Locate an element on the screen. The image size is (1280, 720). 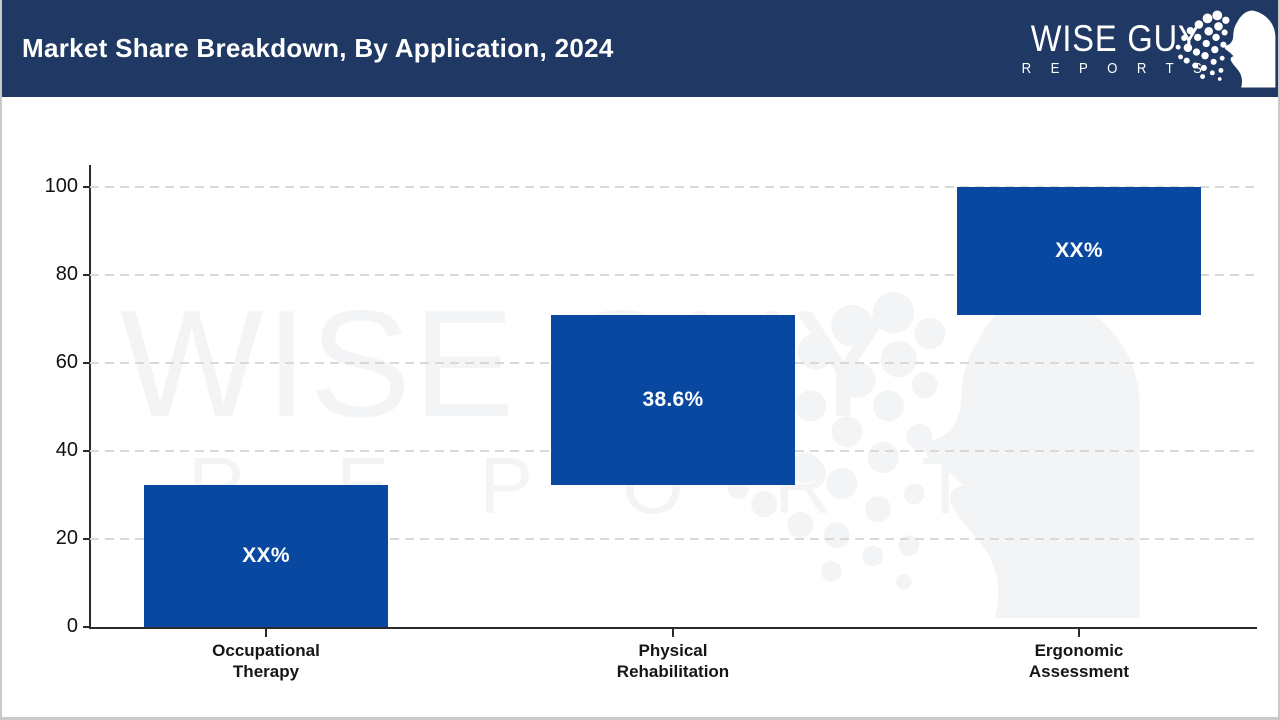
bar-segment-2: 38.6% is located at coordinates (673, 400).